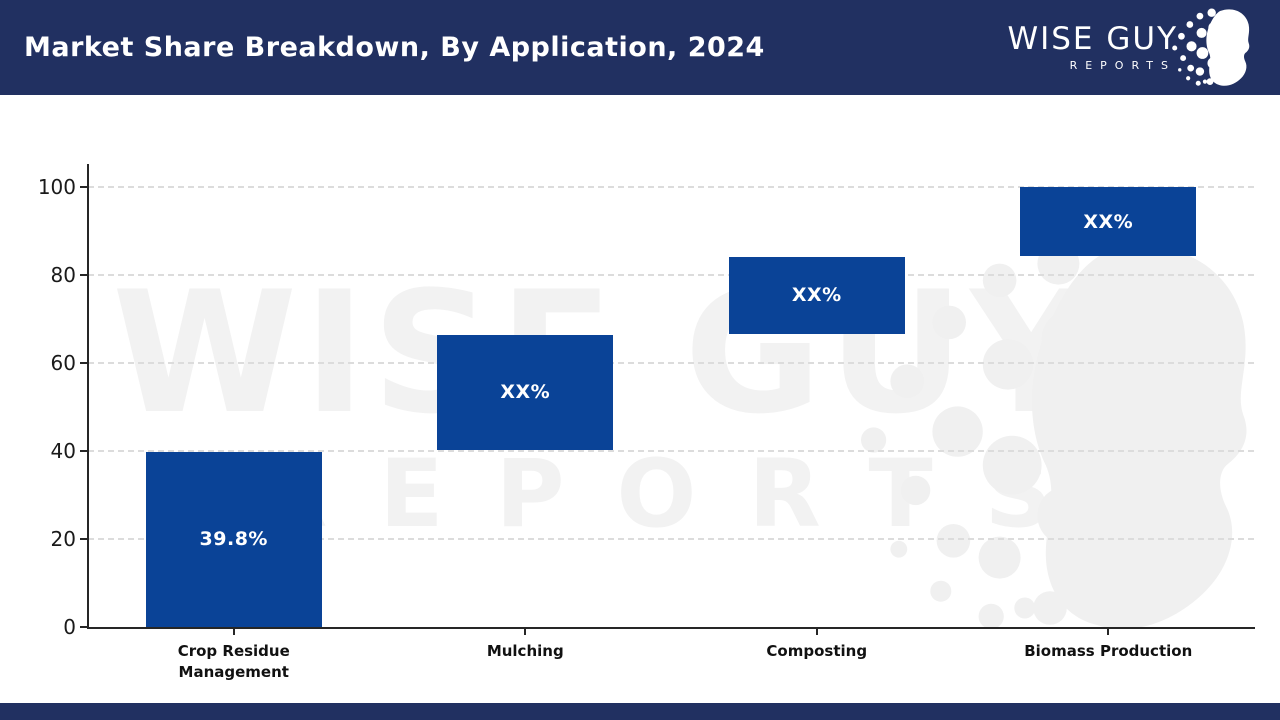 This screenshot has height=720, width=1280. What do you see at coordinates (63, 451) in the screenshot?
I see `y-tick-label: 40` at bounding box center [63, 451].